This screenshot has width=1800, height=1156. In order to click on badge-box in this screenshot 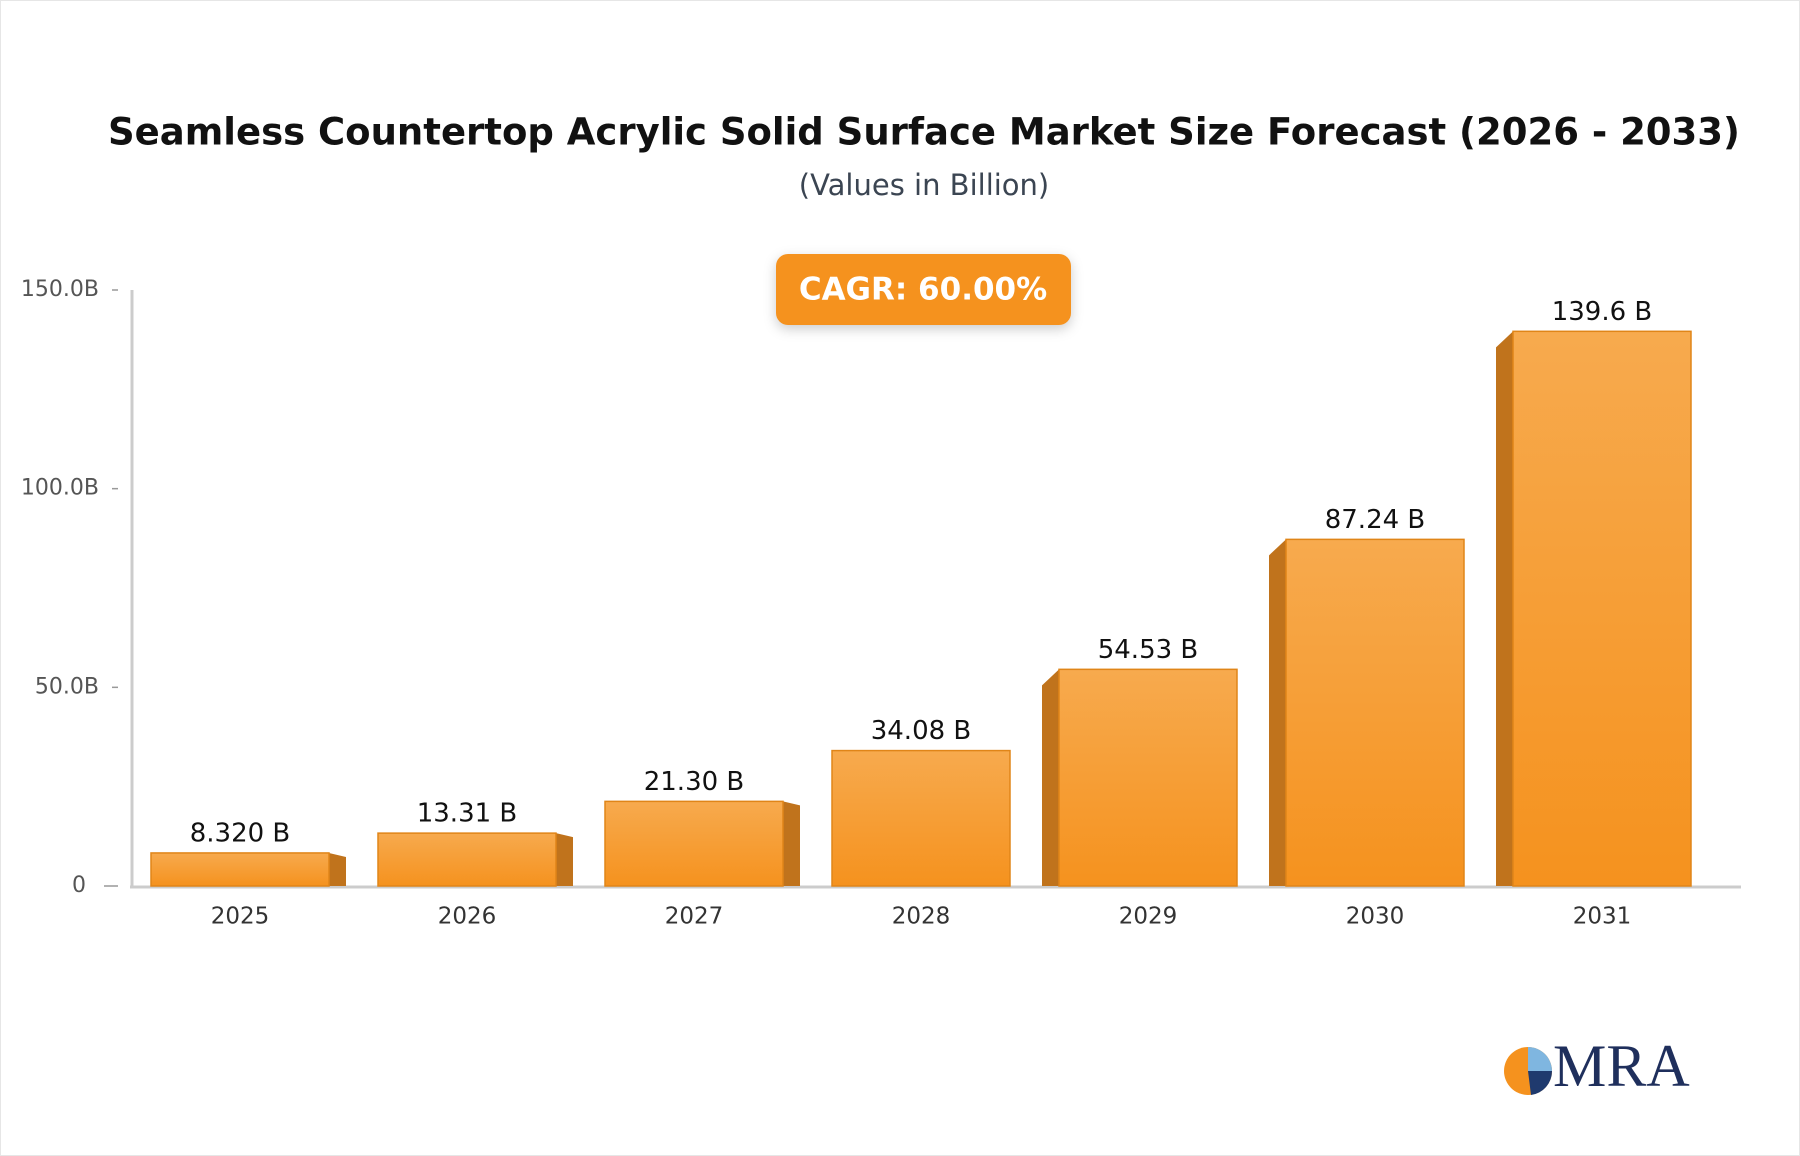, I will do `click(923, 289)`.